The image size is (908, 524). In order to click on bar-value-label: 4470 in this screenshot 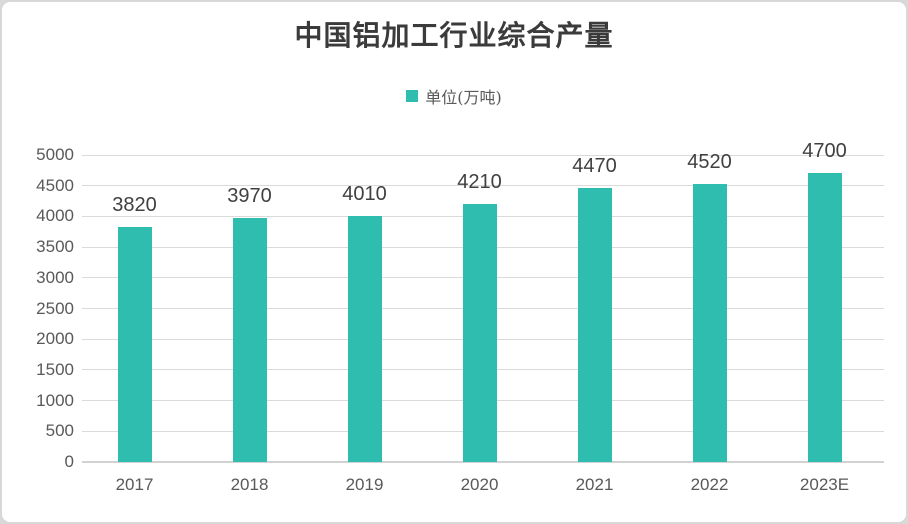, I will do `click(594, 165)`.